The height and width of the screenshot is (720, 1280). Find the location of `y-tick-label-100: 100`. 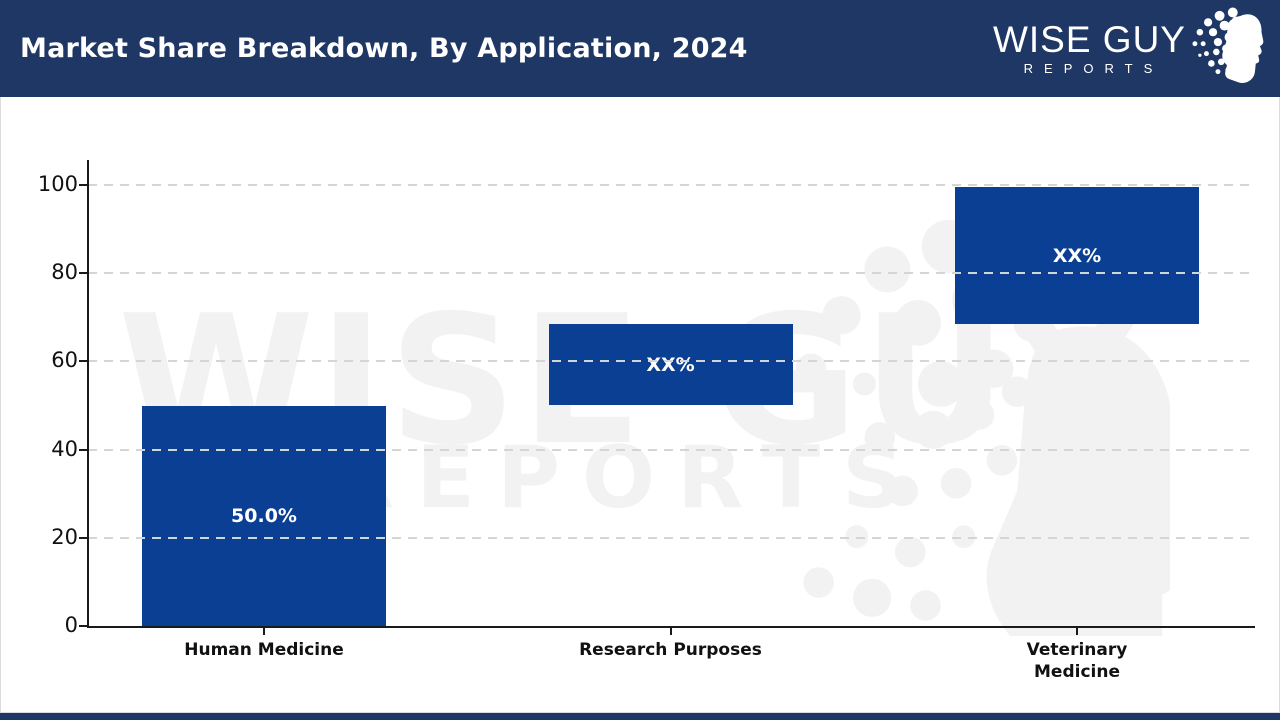

y-tick-label-100: 100 is located at coordinates (57, 184).